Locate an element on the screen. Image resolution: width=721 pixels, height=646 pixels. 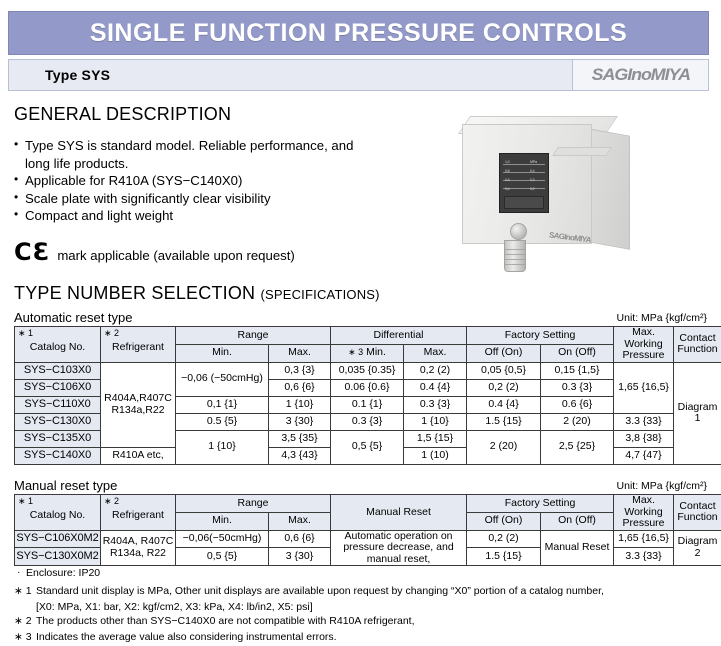
type-number-selection-title: TYPE NUMBER SELECTION (SPECIFICATIONS) is located at coordinates (197, 293).